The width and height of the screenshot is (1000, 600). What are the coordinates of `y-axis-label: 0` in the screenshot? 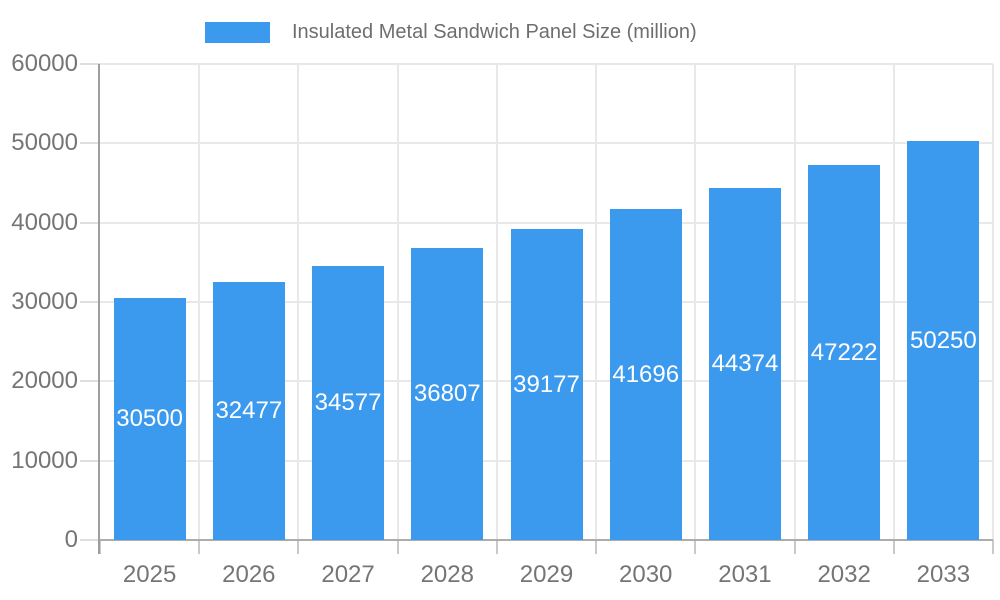 It's located at (71, 539).